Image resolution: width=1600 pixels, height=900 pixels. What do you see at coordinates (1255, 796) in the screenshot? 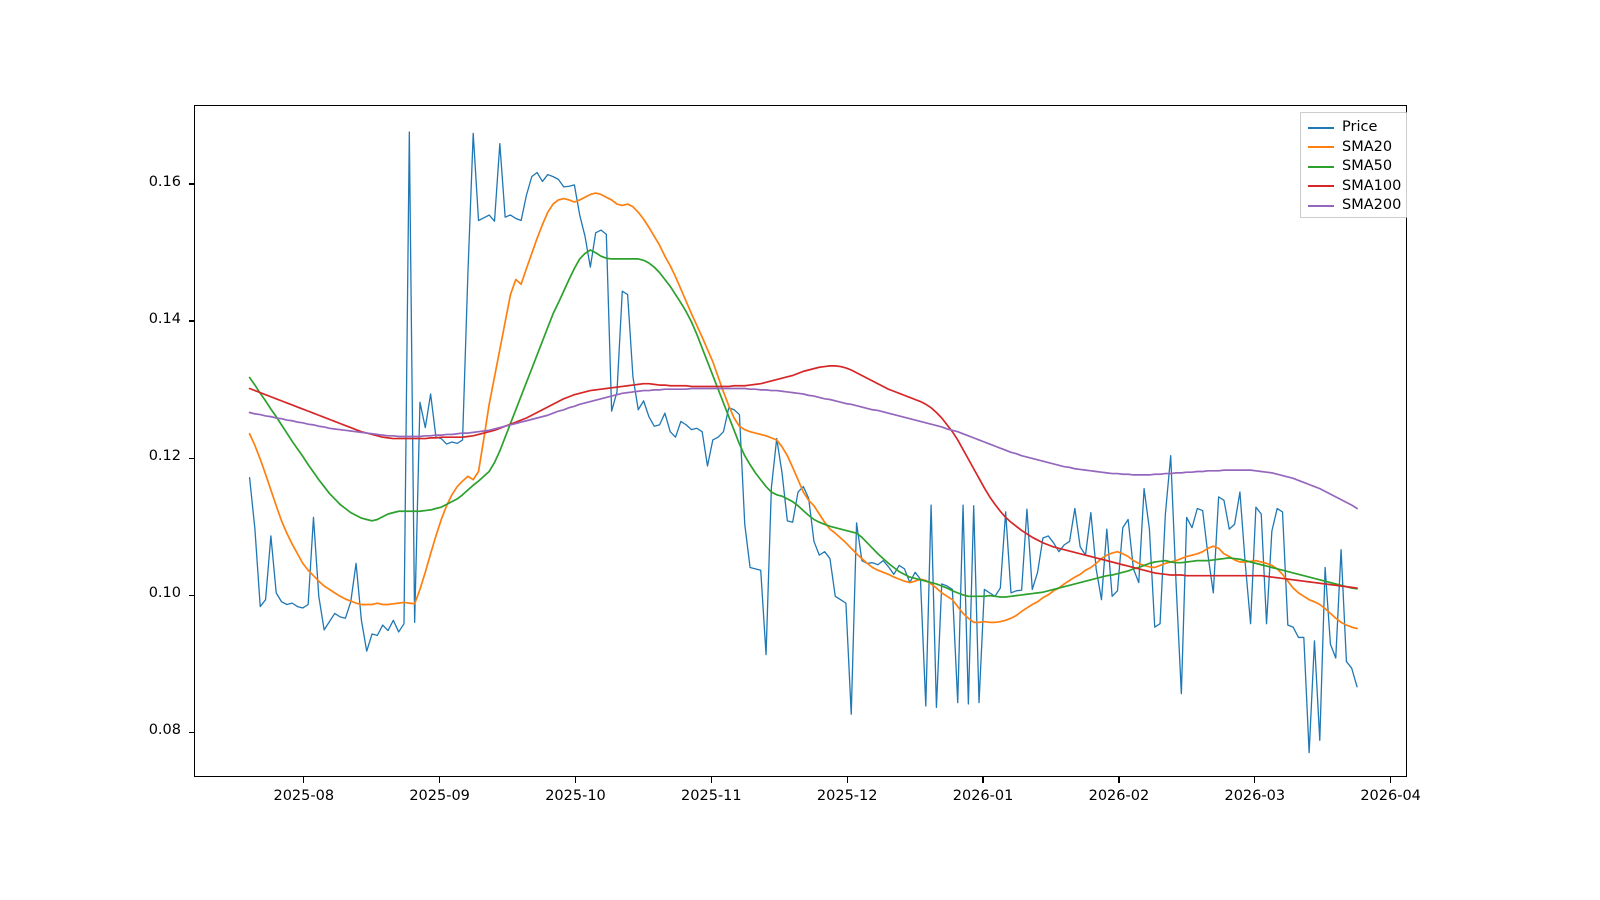
I see `x-tick-label: 2026-03` at bounding box center [1255, 796].